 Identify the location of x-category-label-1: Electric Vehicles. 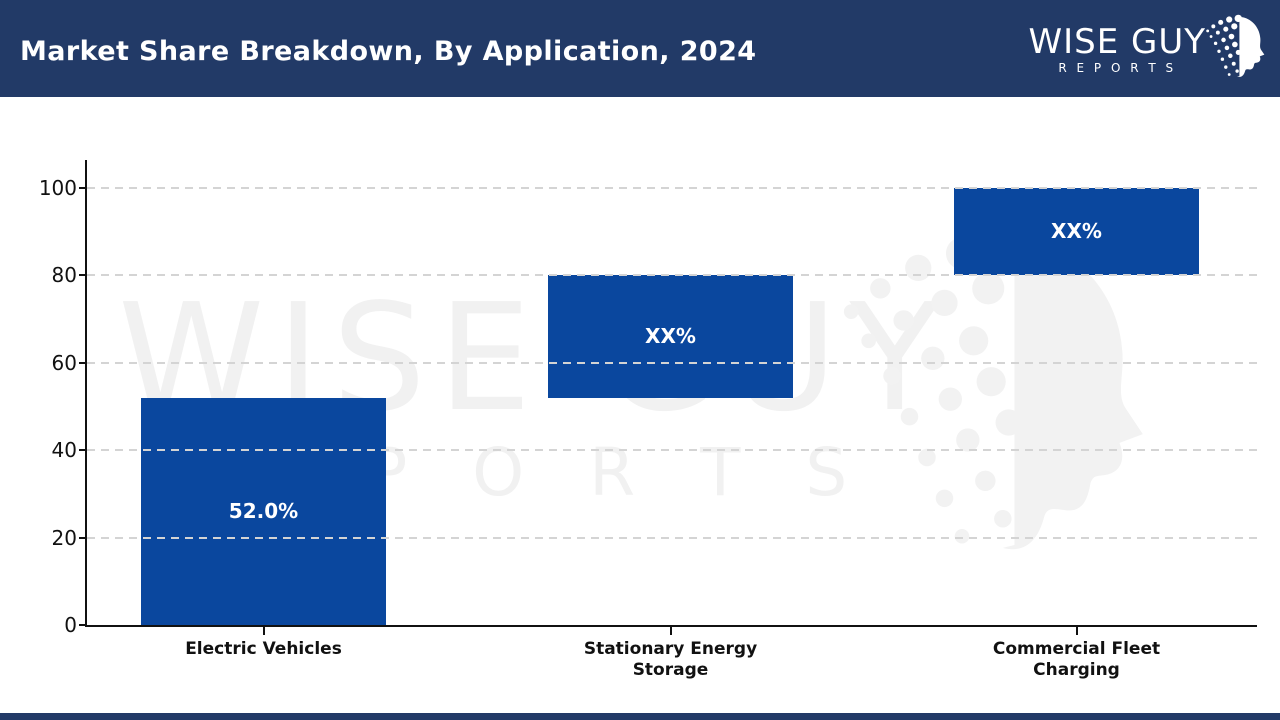
(263, 649).